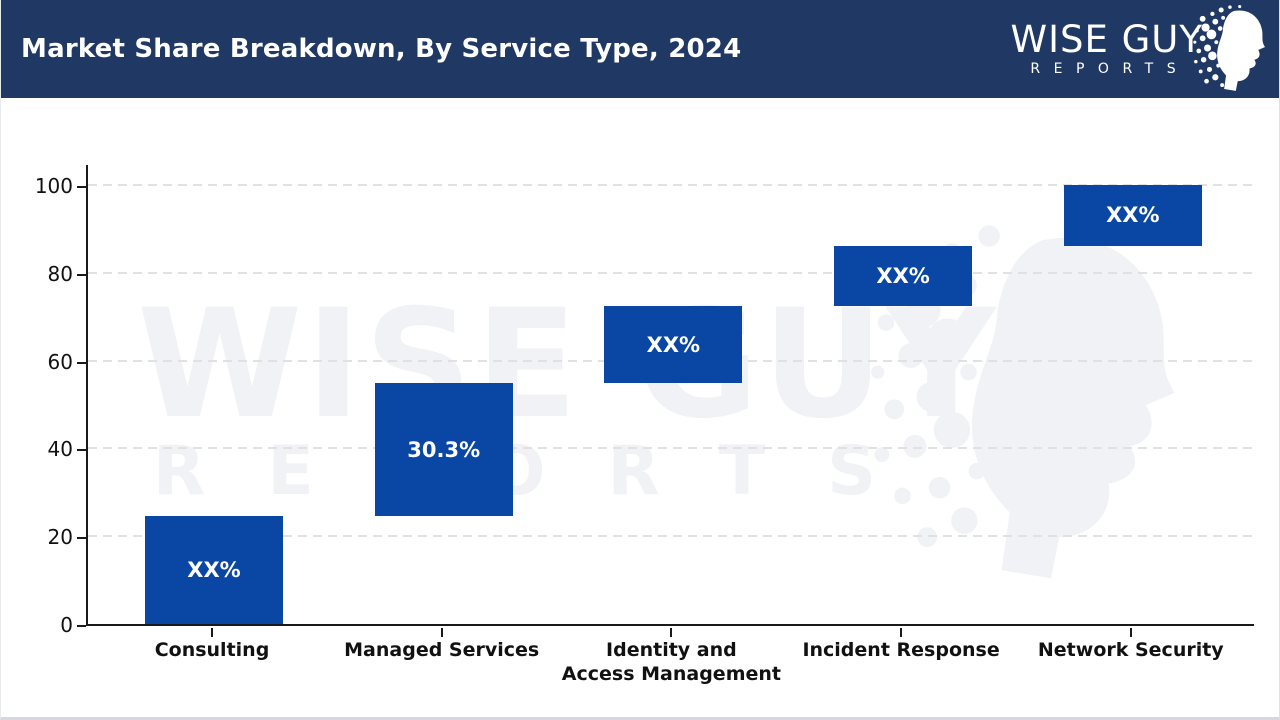 Image resolution: width=1280 pixels, height=720 pixels. What do you see at coordinates (60, 273) in the screenshot?
I see `ytick-label-80: 80` at bounding box center [60, 273].